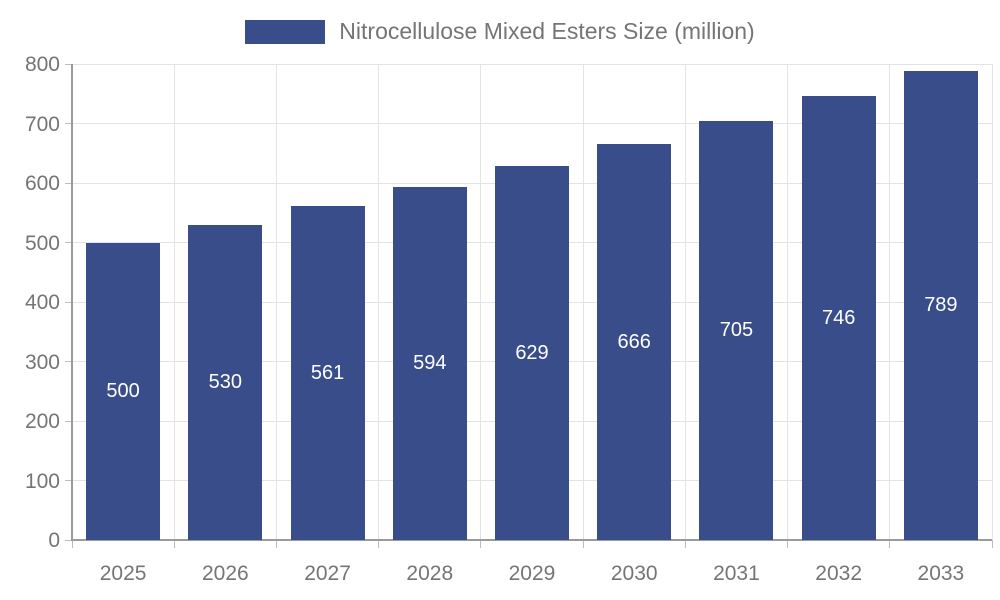 This screenshot has width=1000, height=600. I want to click on bar-value-label: 746, so click(838, 318).